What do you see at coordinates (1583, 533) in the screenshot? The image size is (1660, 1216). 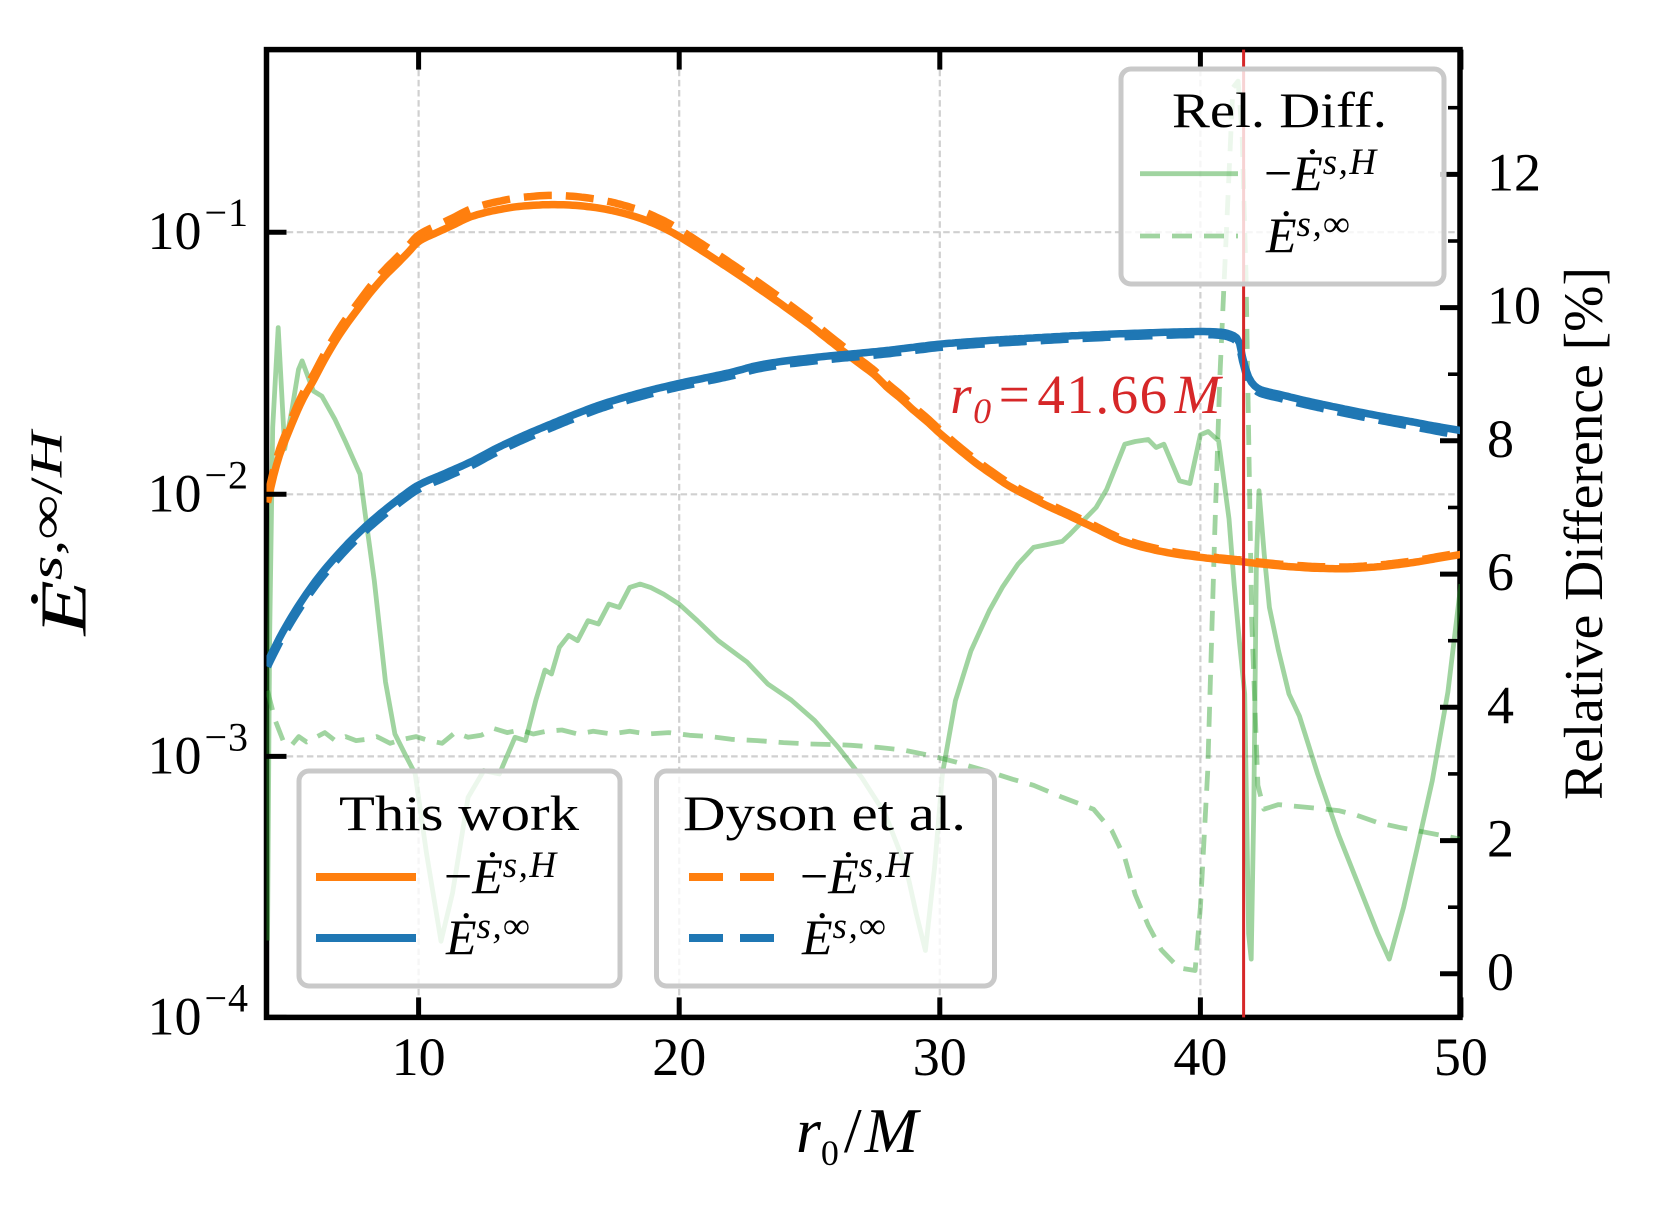 I see `svg-text: Relative Difference [%]` at bounding box center [1583, 533].